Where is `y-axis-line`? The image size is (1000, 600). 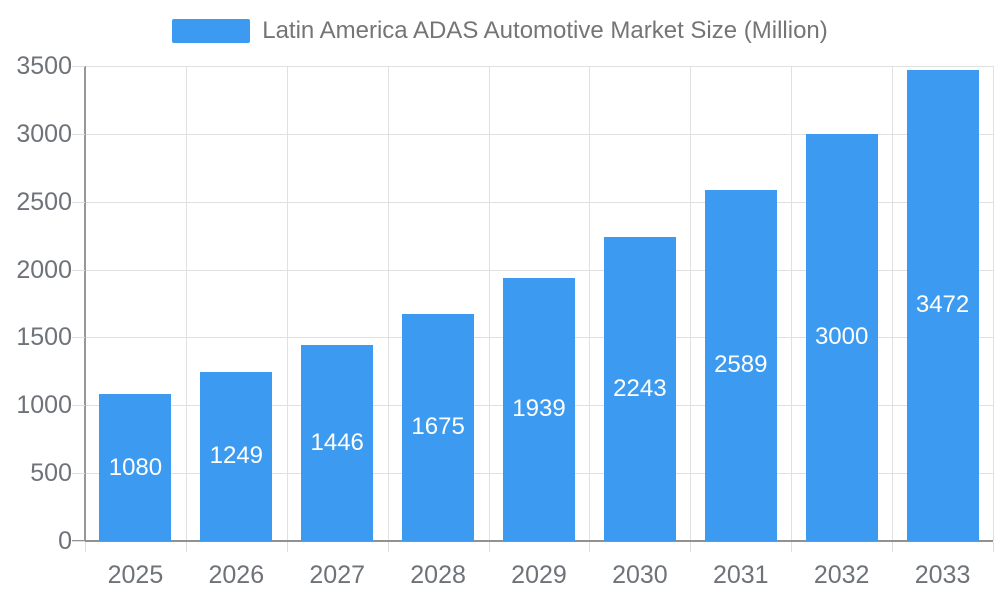
y-axis-line is located at coordinates (85, 303).